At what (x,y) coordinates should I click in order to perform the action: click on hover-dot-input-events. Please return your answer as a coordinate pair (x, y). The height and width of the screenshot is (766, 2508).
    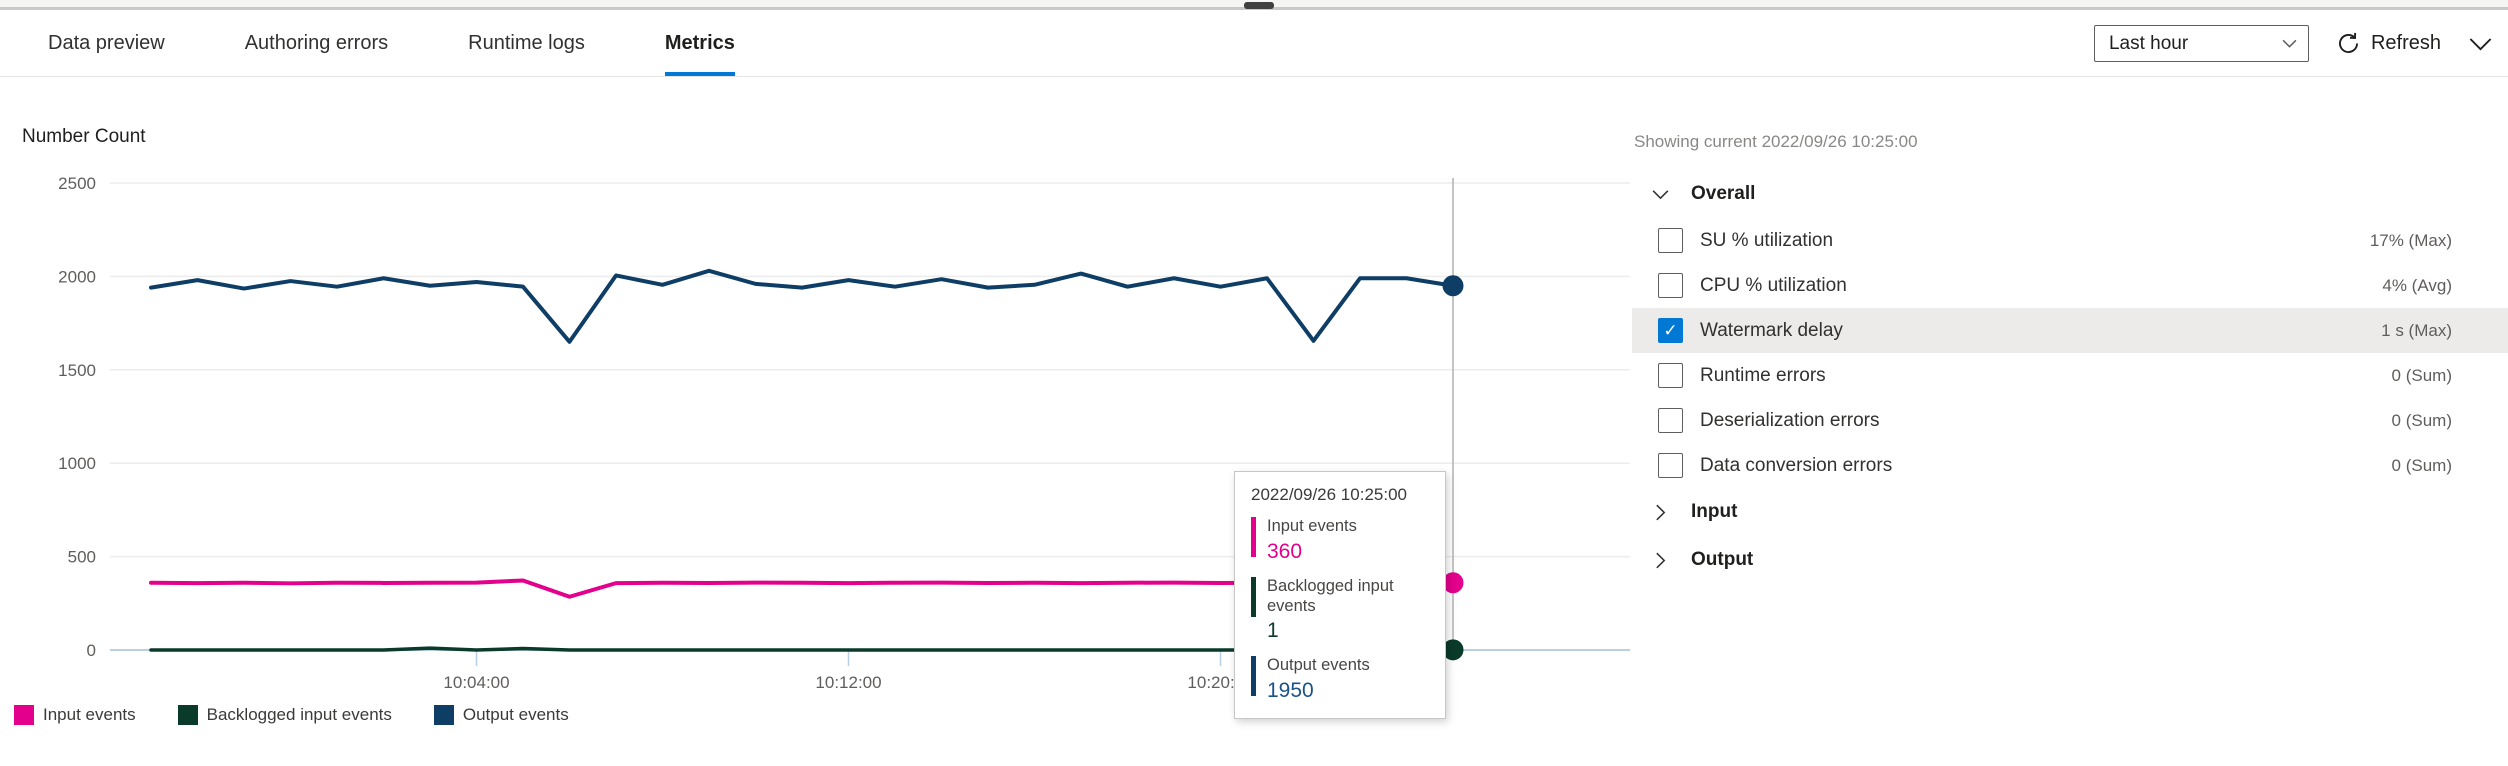
    Looking at the image, I should click on (1453, 583).